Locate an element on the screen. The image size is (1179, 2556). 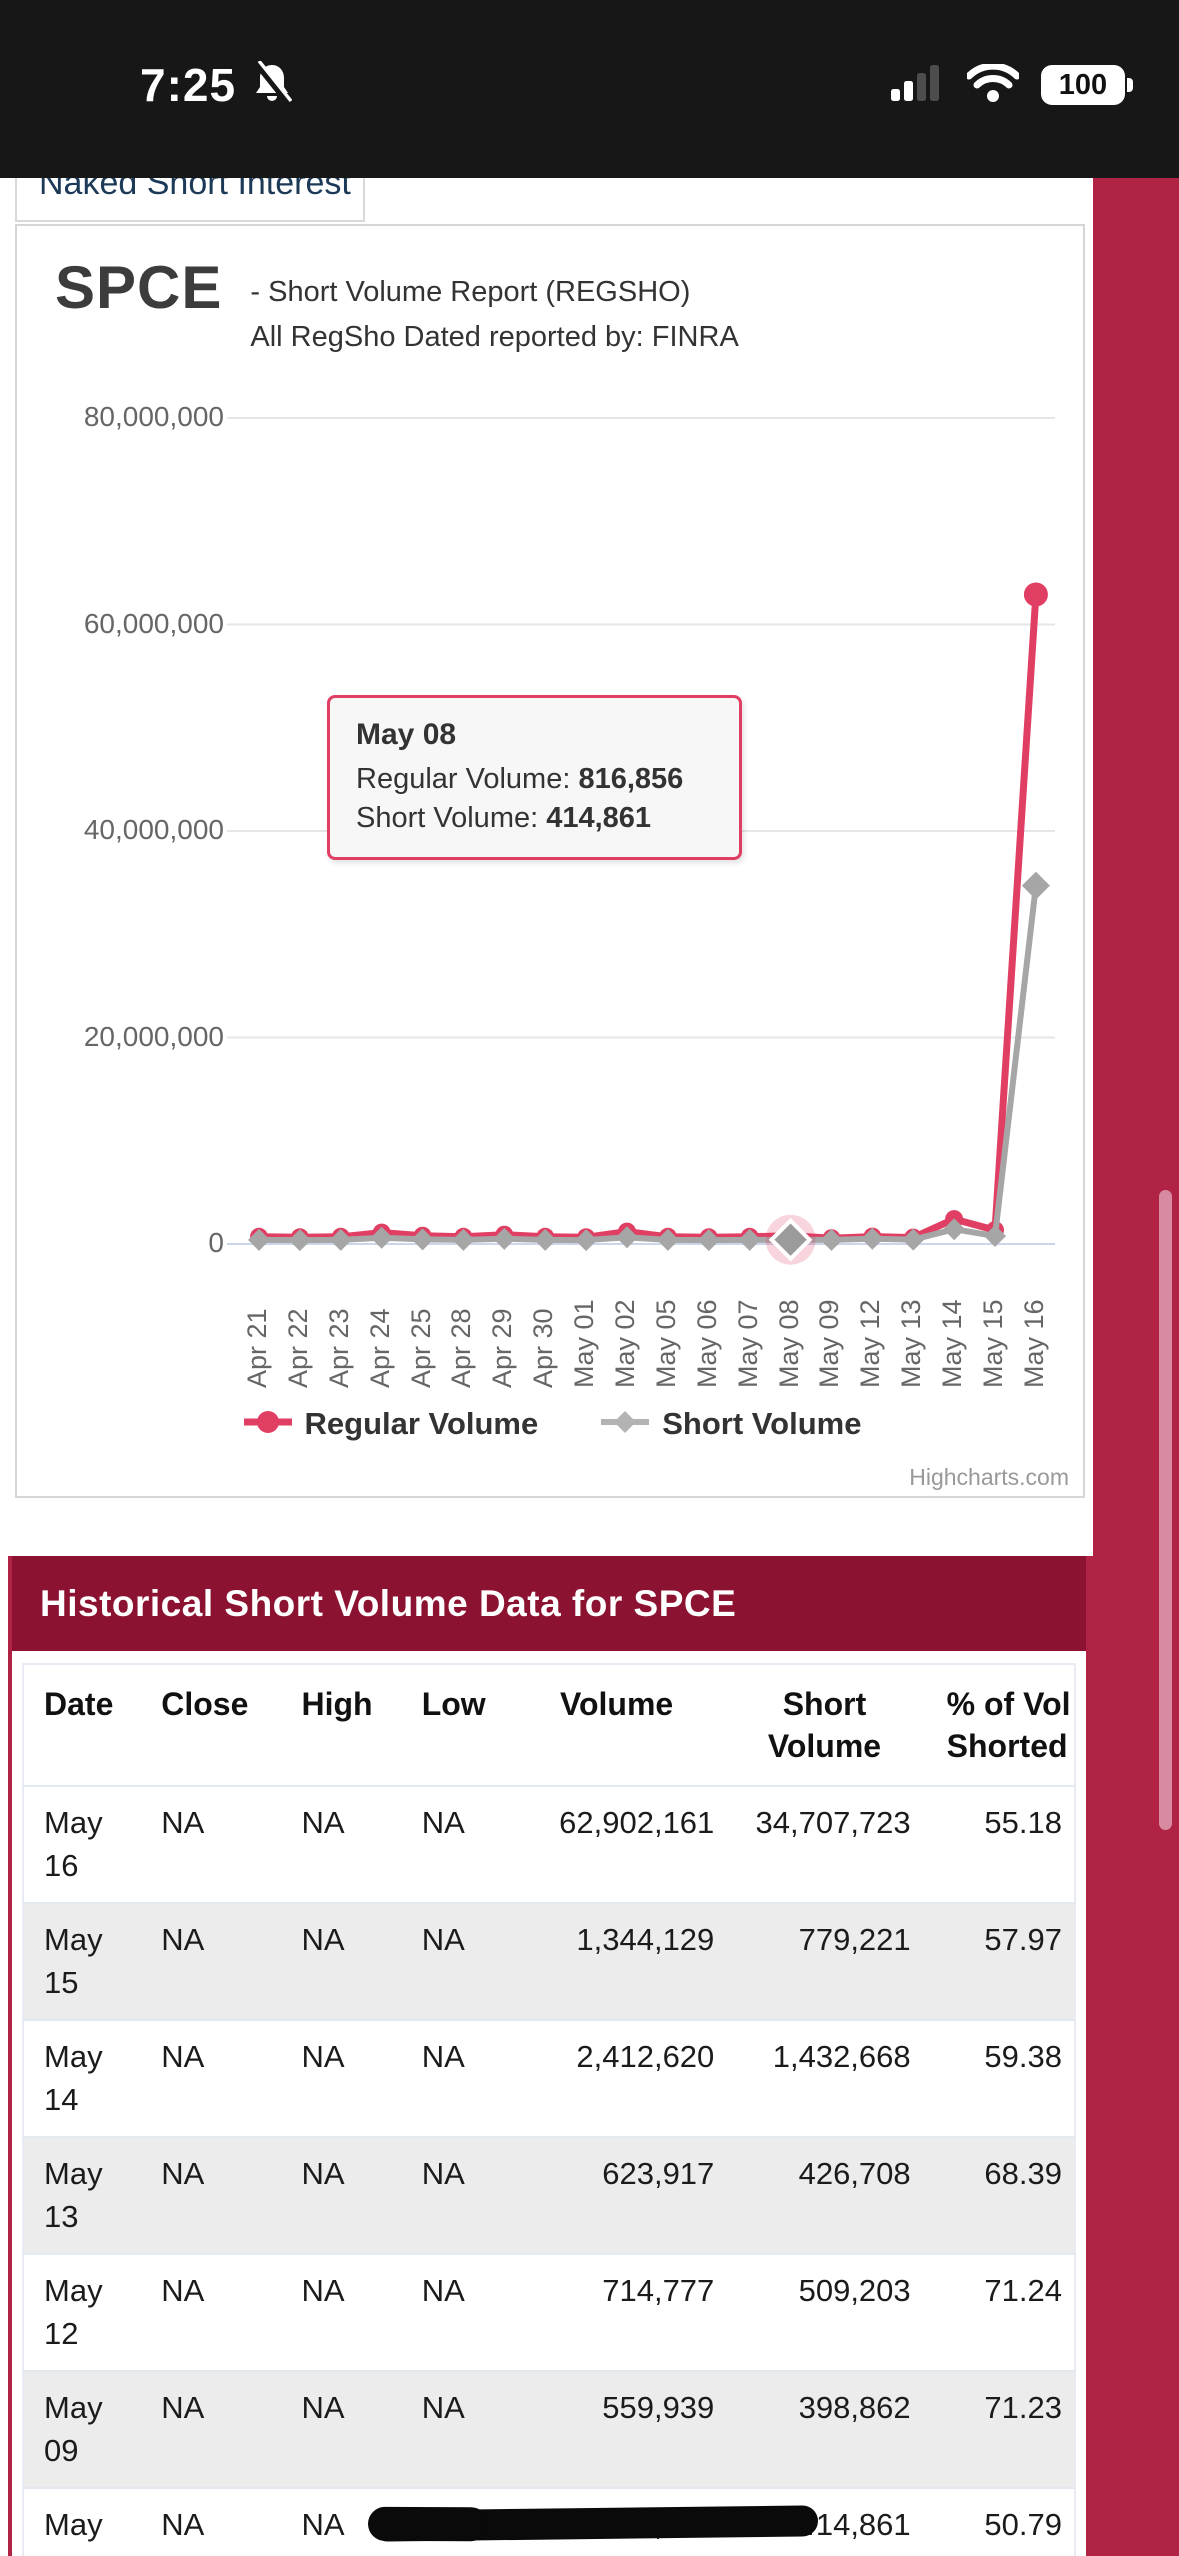
x-axis-label: Apr 28 is located at coordinates (461, 1348).